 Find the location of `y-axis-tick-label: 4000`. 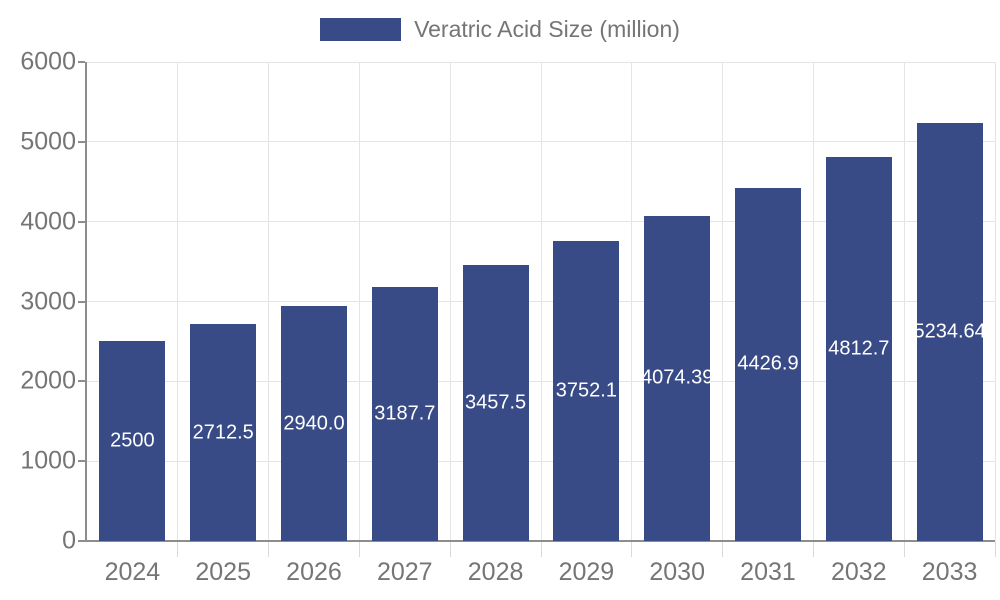

y-axis-tick-label: 4000 is located at coordinates (48, 221).